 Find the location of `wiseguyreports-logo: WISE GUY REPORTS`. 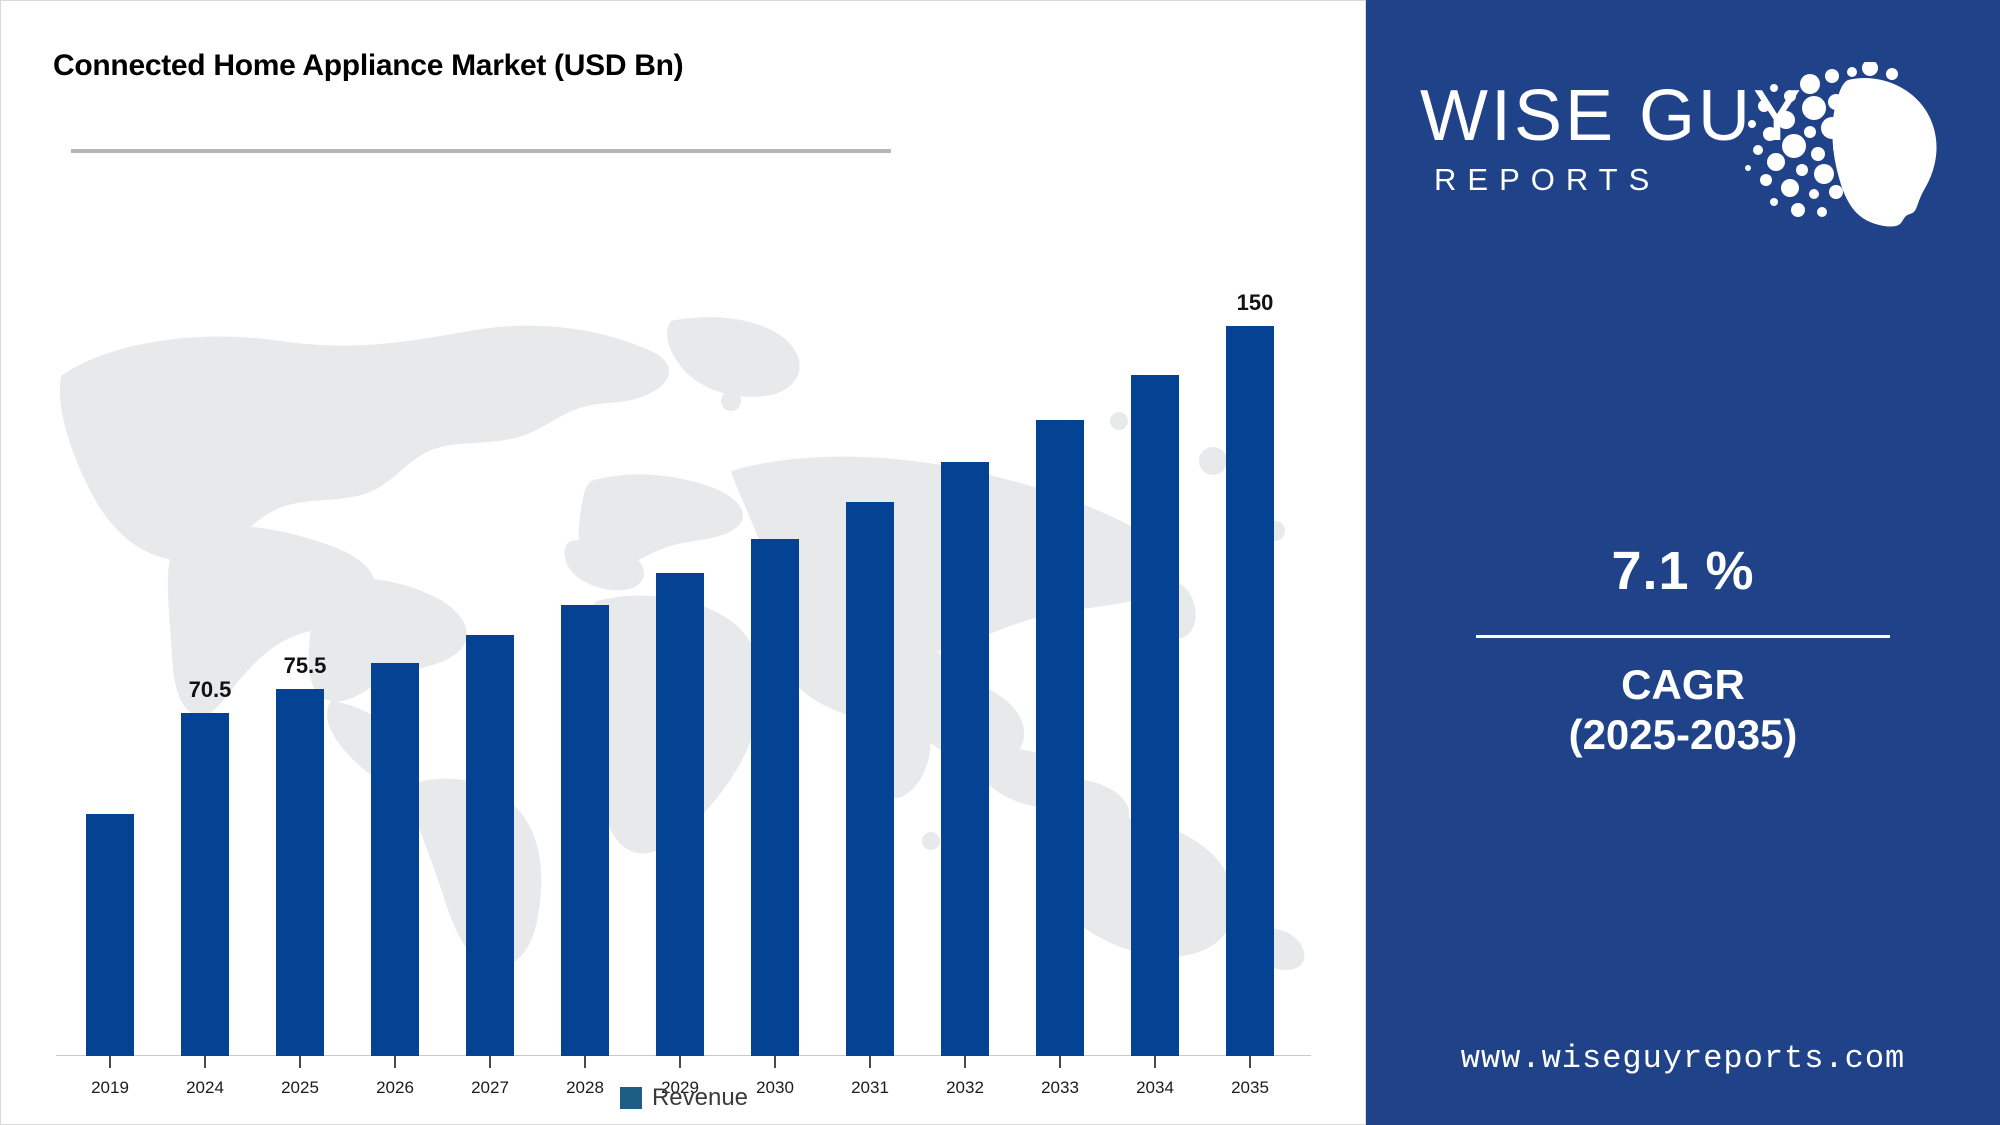

wiseguyreports-logo: WISE GUY REPORTS is located at coordinates (1683, 147).